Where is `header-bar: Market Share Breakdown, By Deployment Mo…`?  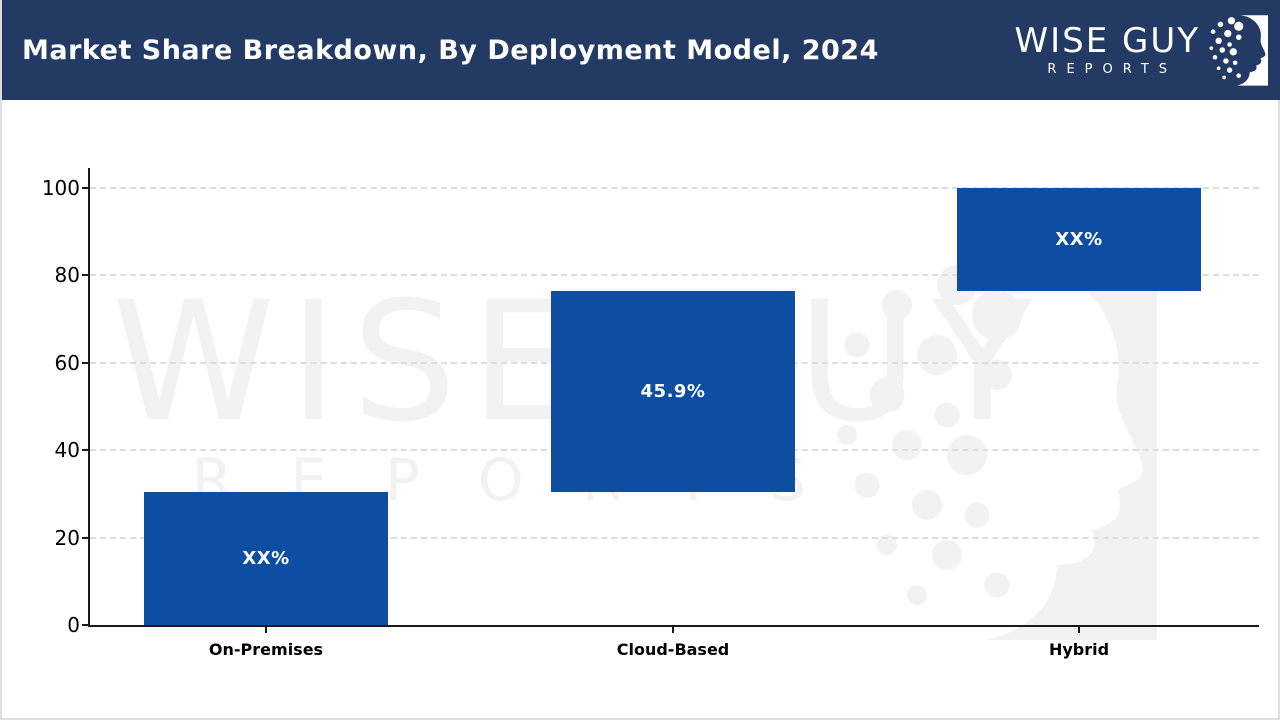
header-bar: Market Share Breakdown, By Deployment Mo… is located at coordinates (641, 50).